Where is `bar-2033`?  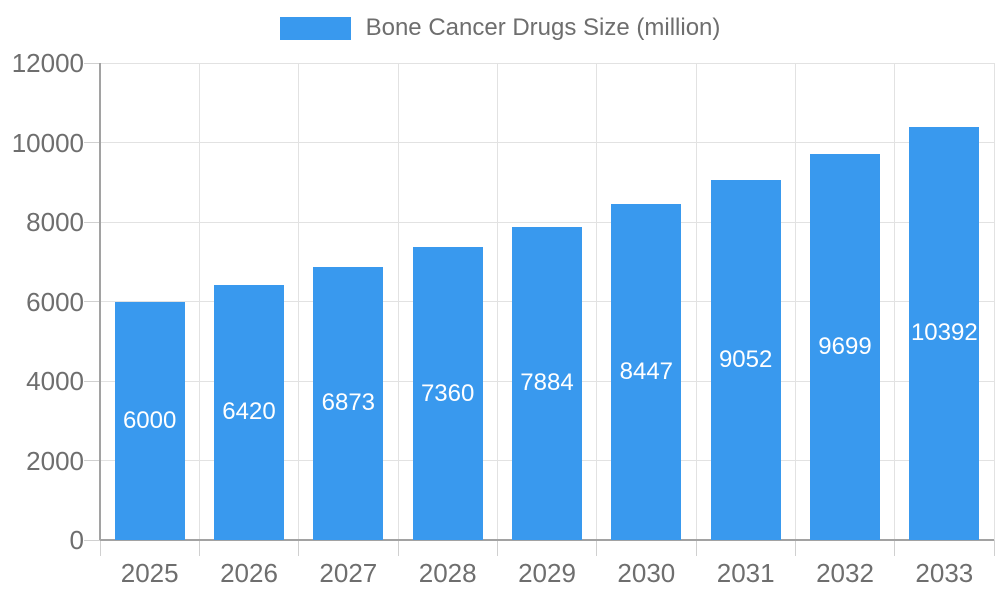 bar-2033 is located at coordinates (944, 333).